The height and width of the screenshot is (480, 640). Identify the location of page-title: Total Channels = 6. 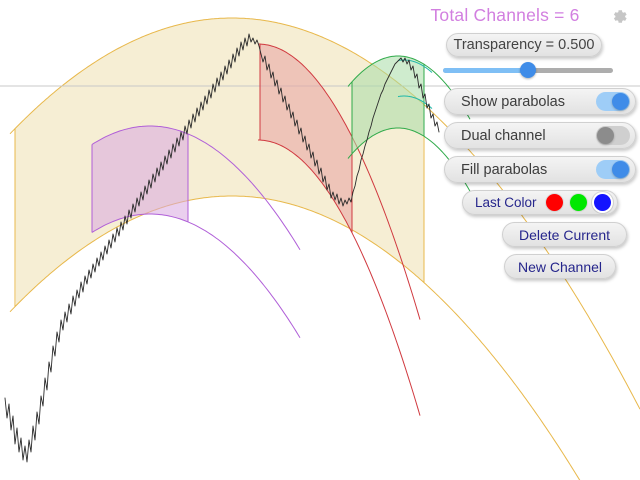
(505, 15).